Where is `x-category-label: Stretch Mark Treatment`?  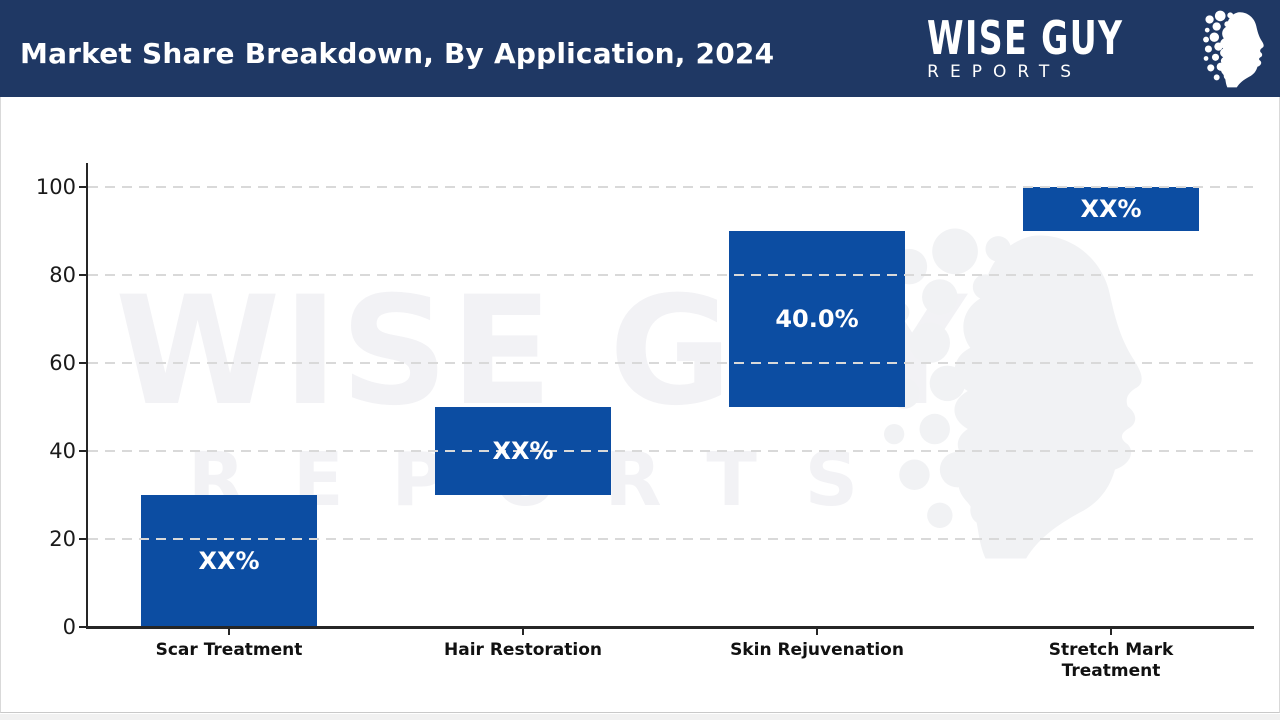 x-category-label: Stretch Mark Treatment is located at coordinates (1111, 660).